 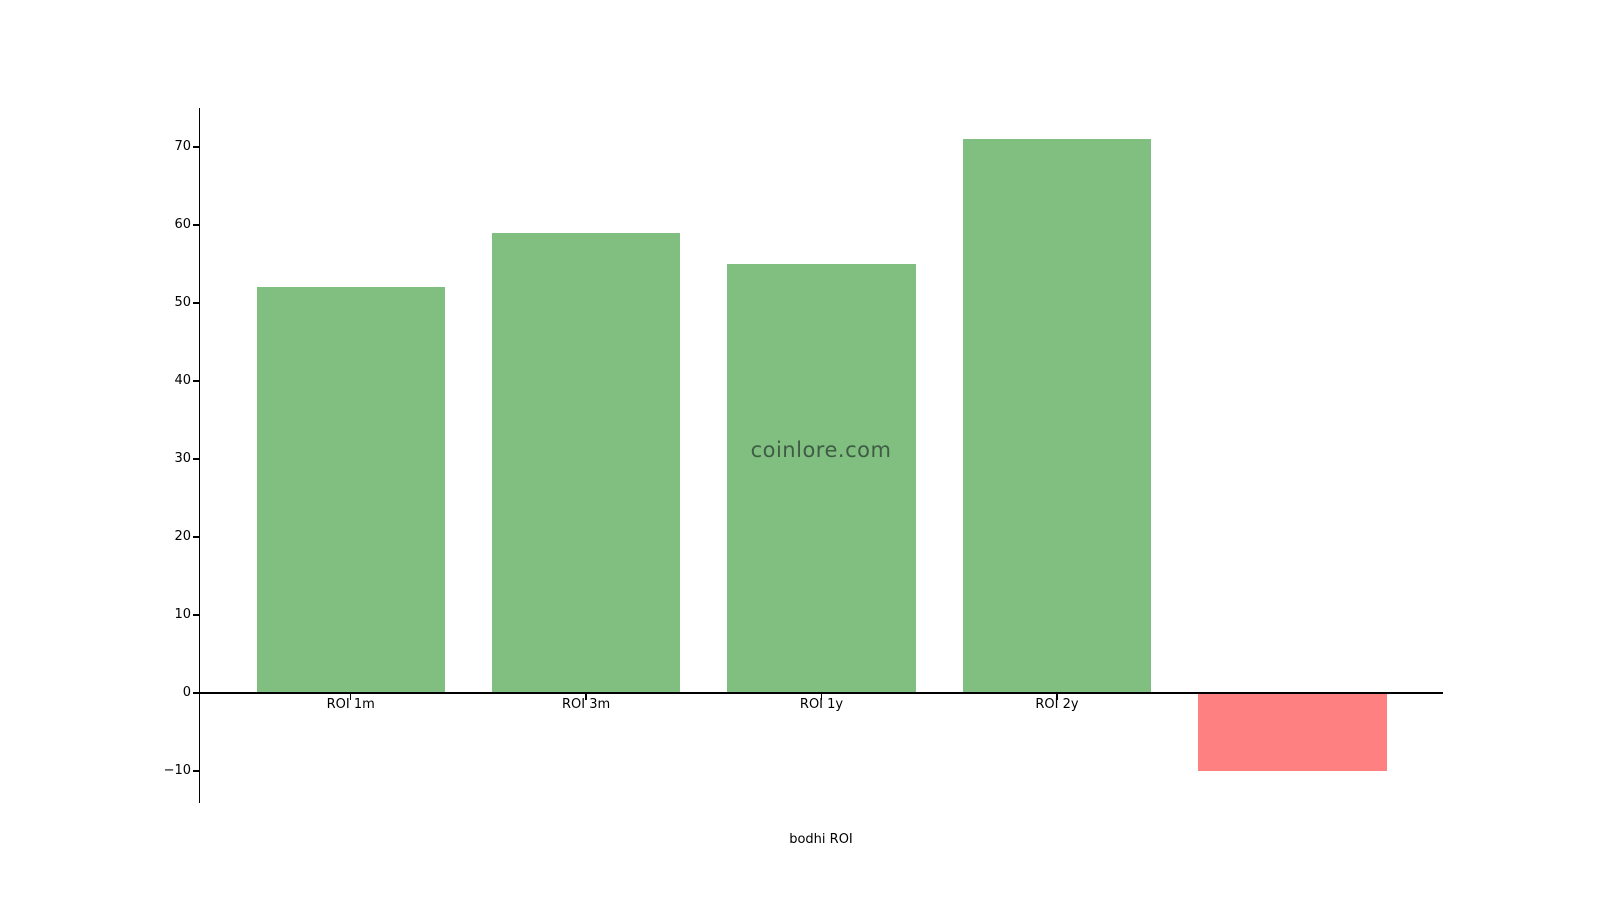 I want to click on y-tick-label: 30, so click(x=182, y=458).